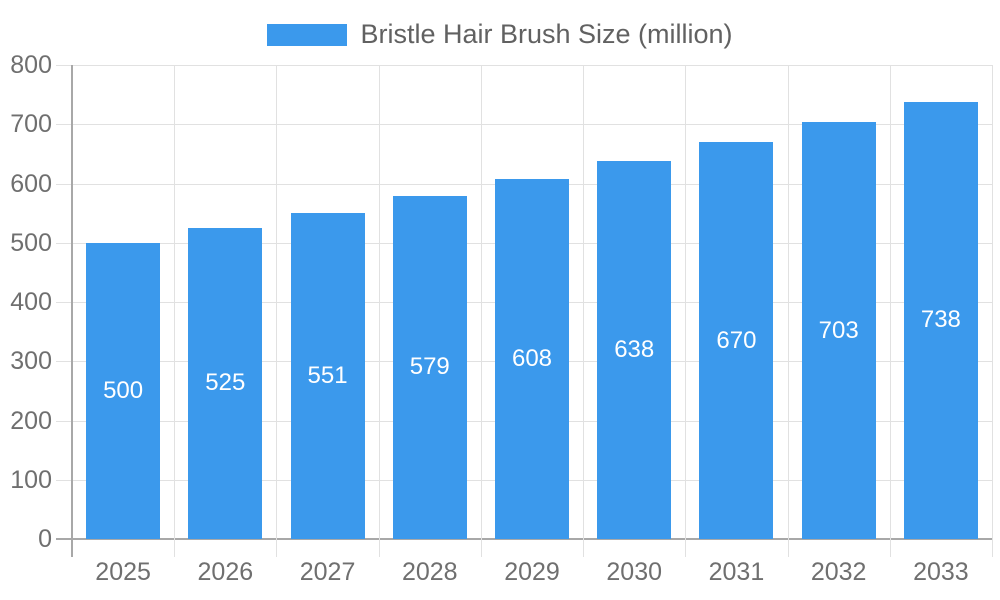 Image resolution: width=1000 pixels, height=600 pixels. I want to click on bar-value-label: 551, so click(327, 375).